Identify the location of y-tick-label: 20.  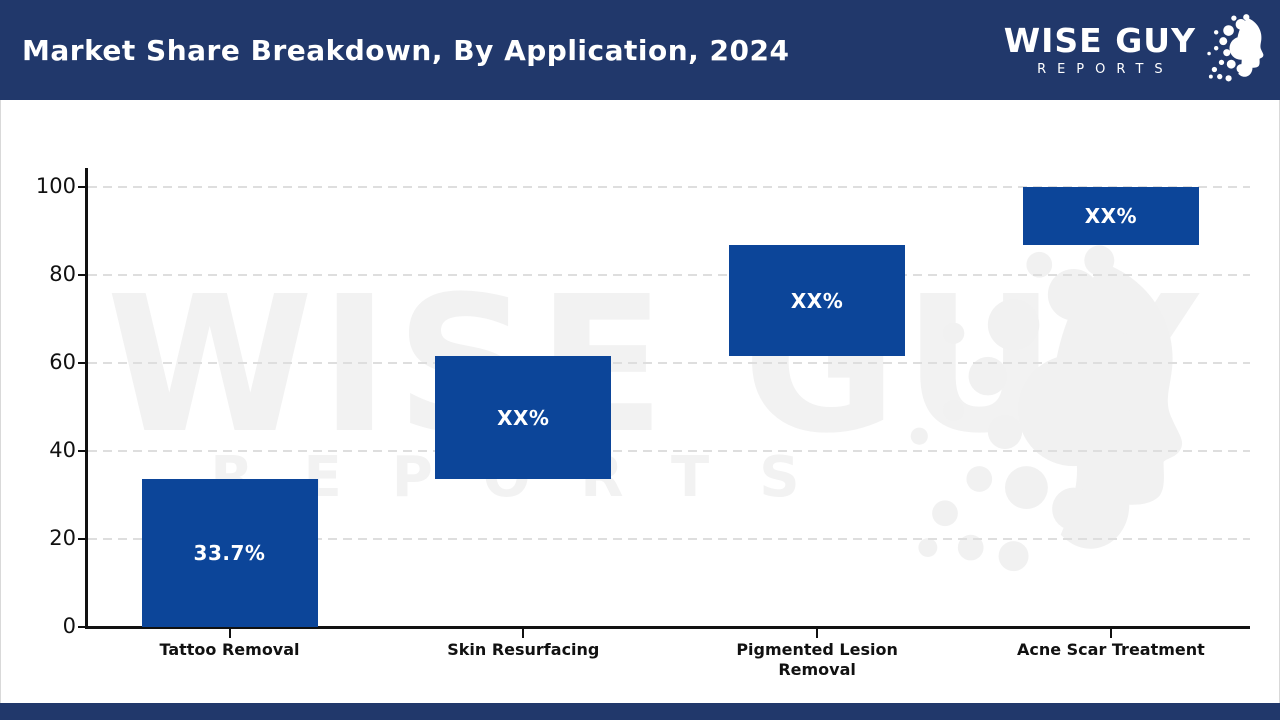
(62, 538).